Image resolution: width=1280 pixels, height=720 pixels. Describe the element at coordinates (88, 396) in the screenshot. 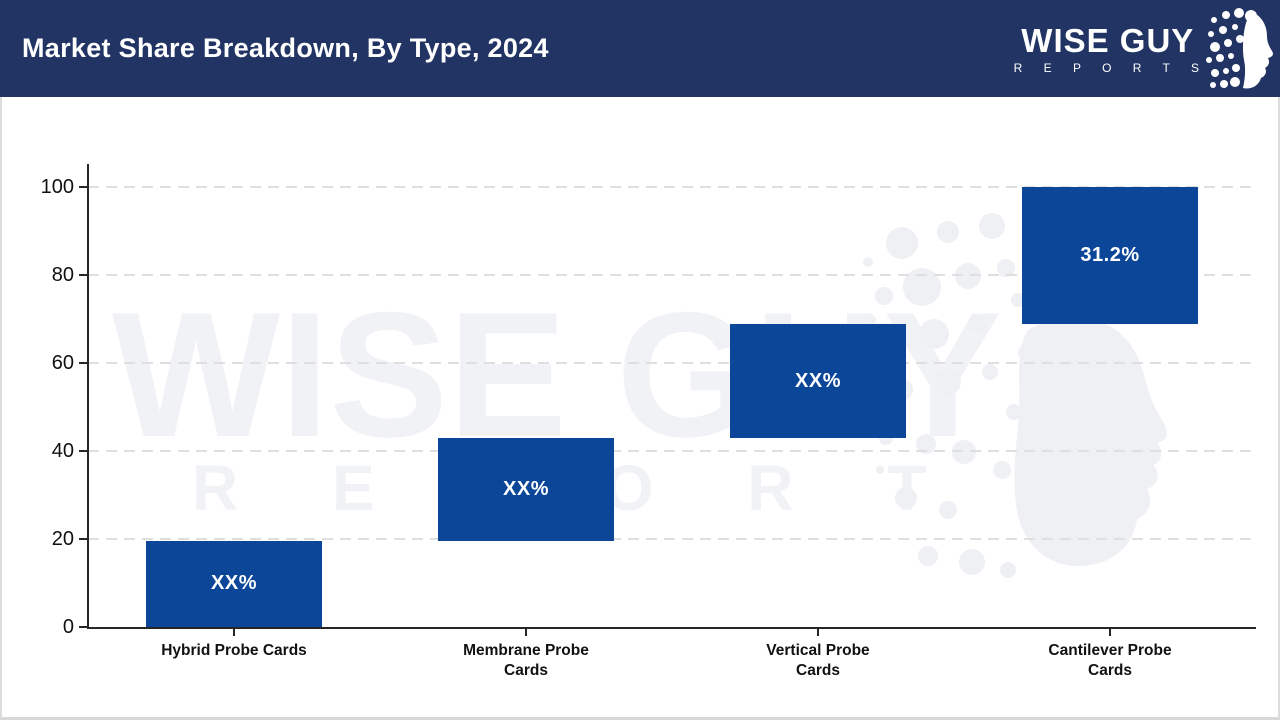

I see `y-axis-line` at that location.